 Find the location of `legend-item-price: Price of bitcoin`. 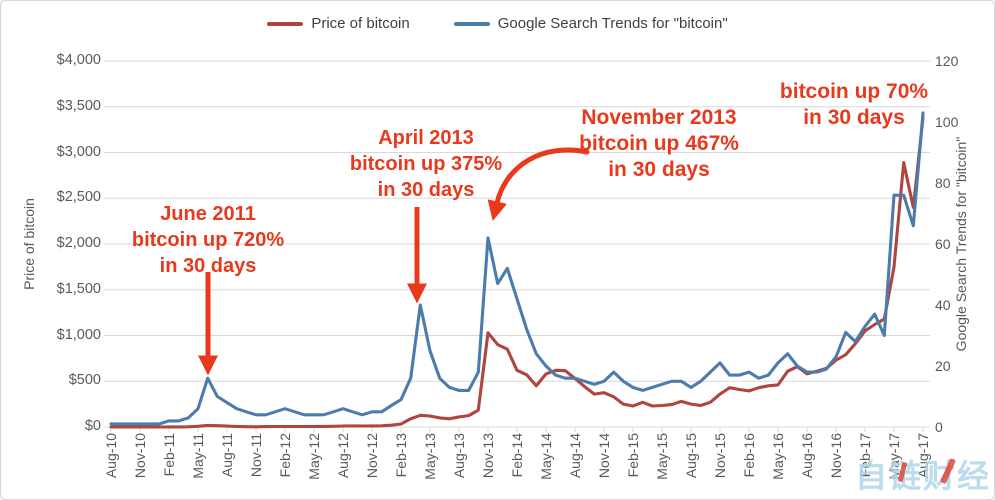

legend-item-price: Price of bitcoin is located at coordinates (338, 23).